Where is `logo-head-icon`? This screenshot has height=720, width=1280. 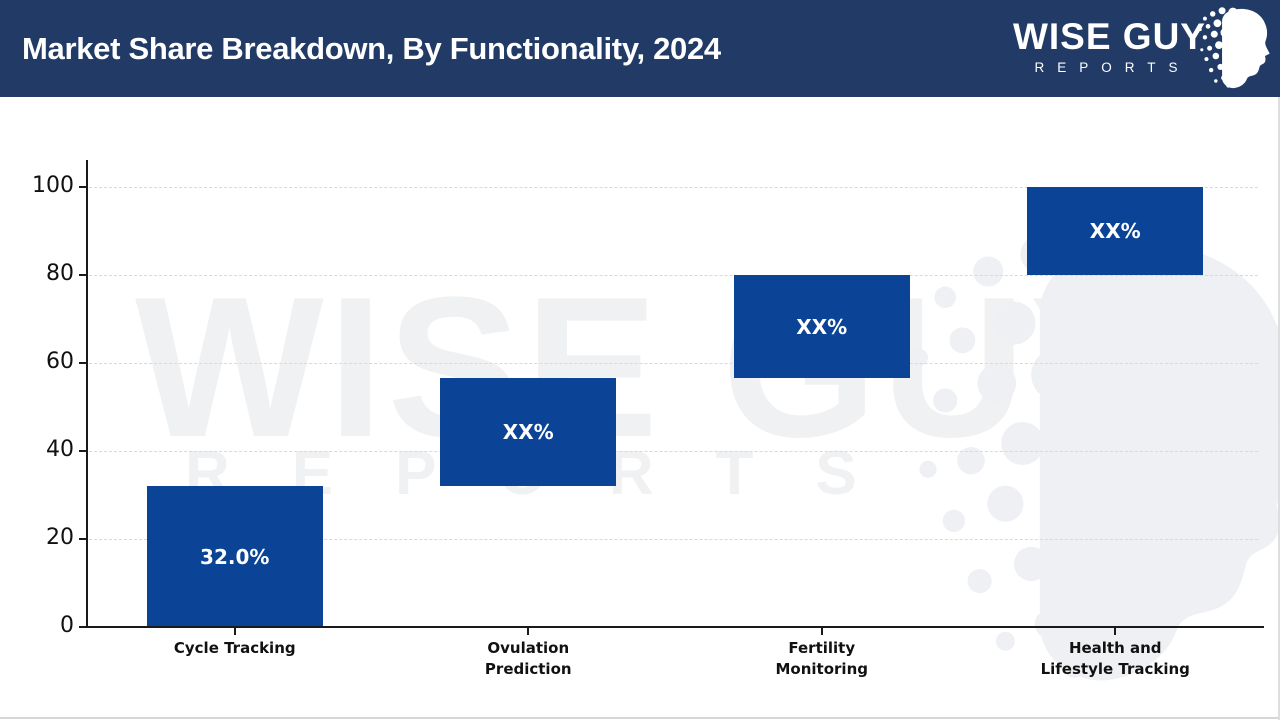 logo-head-icon is located at coordinates (1234, 48).